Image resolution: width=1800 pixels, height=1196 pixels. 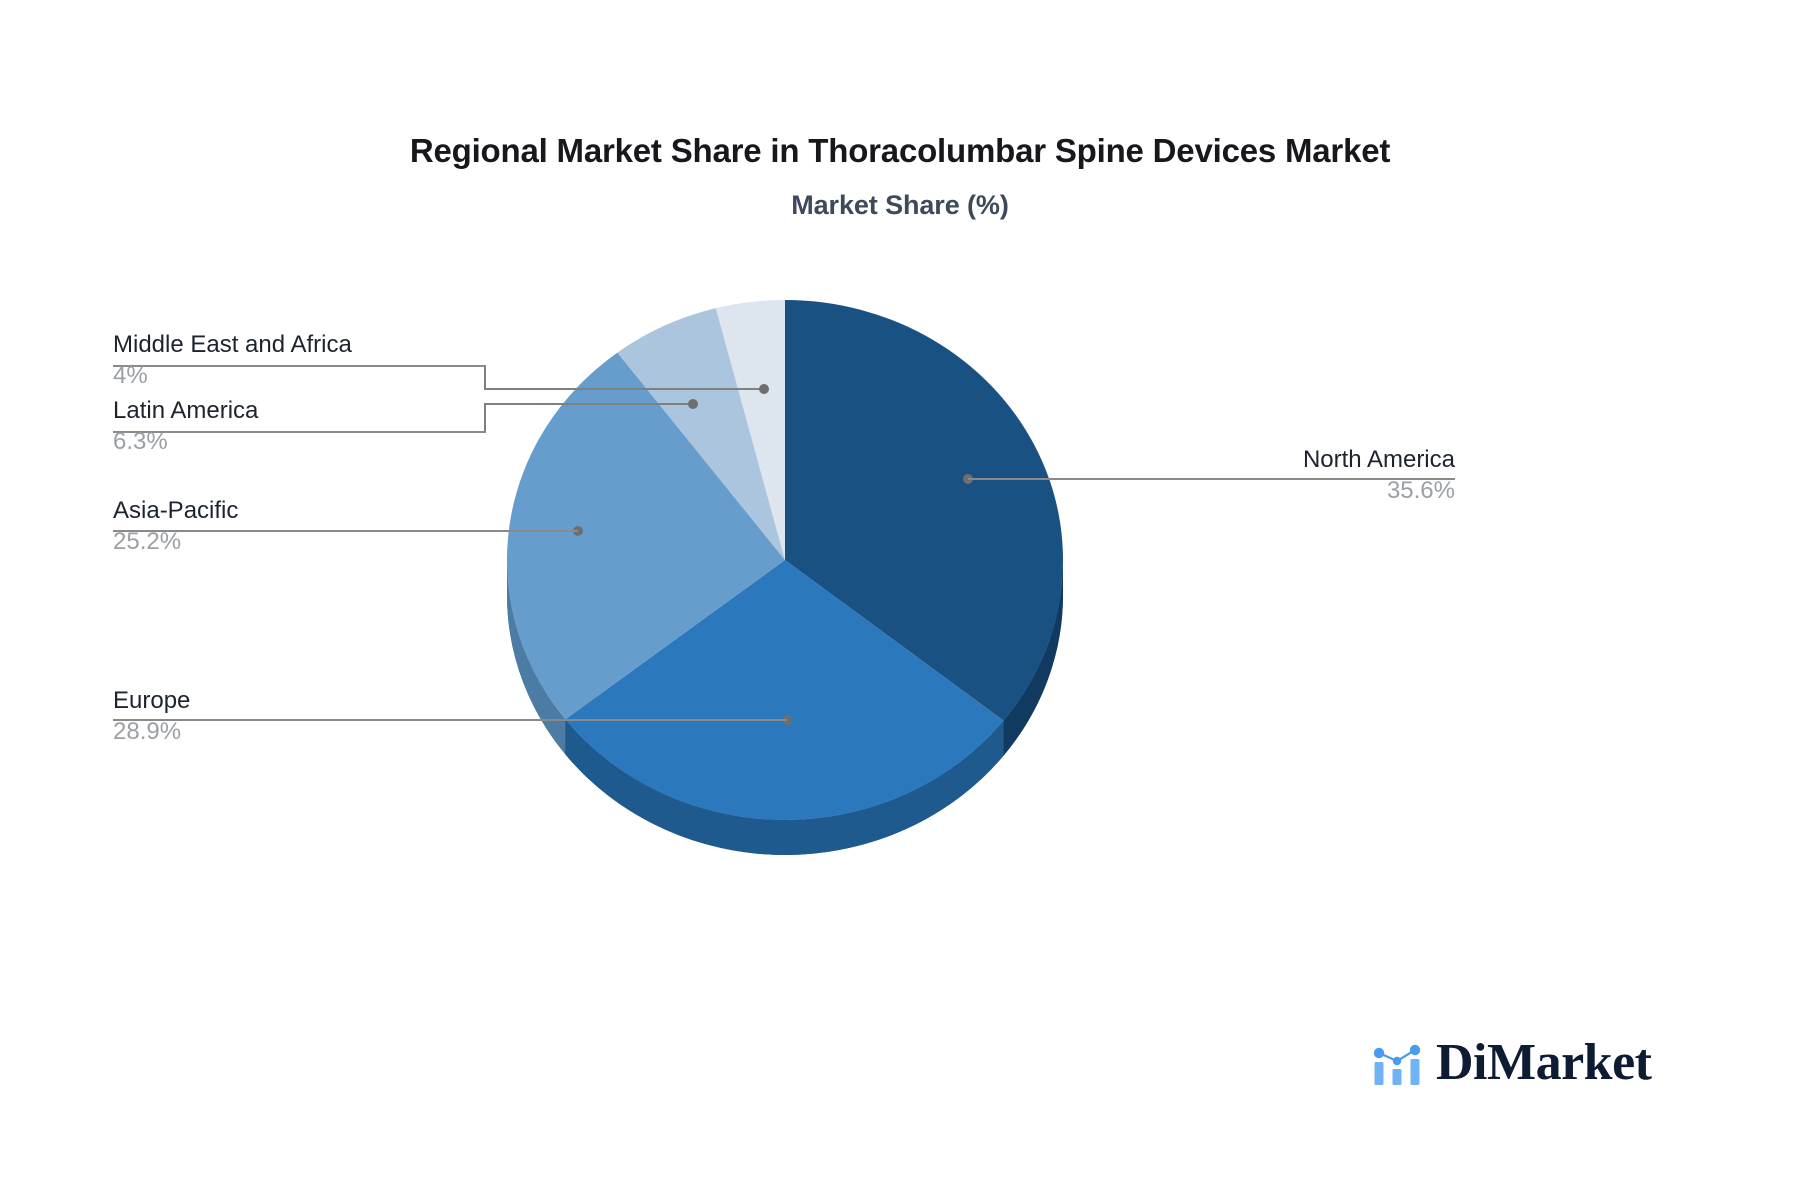 What do you see at coordinates (147, 731) in the screenshot?
I see `callout-value: 28.9%` at bounding box center [147, 731].